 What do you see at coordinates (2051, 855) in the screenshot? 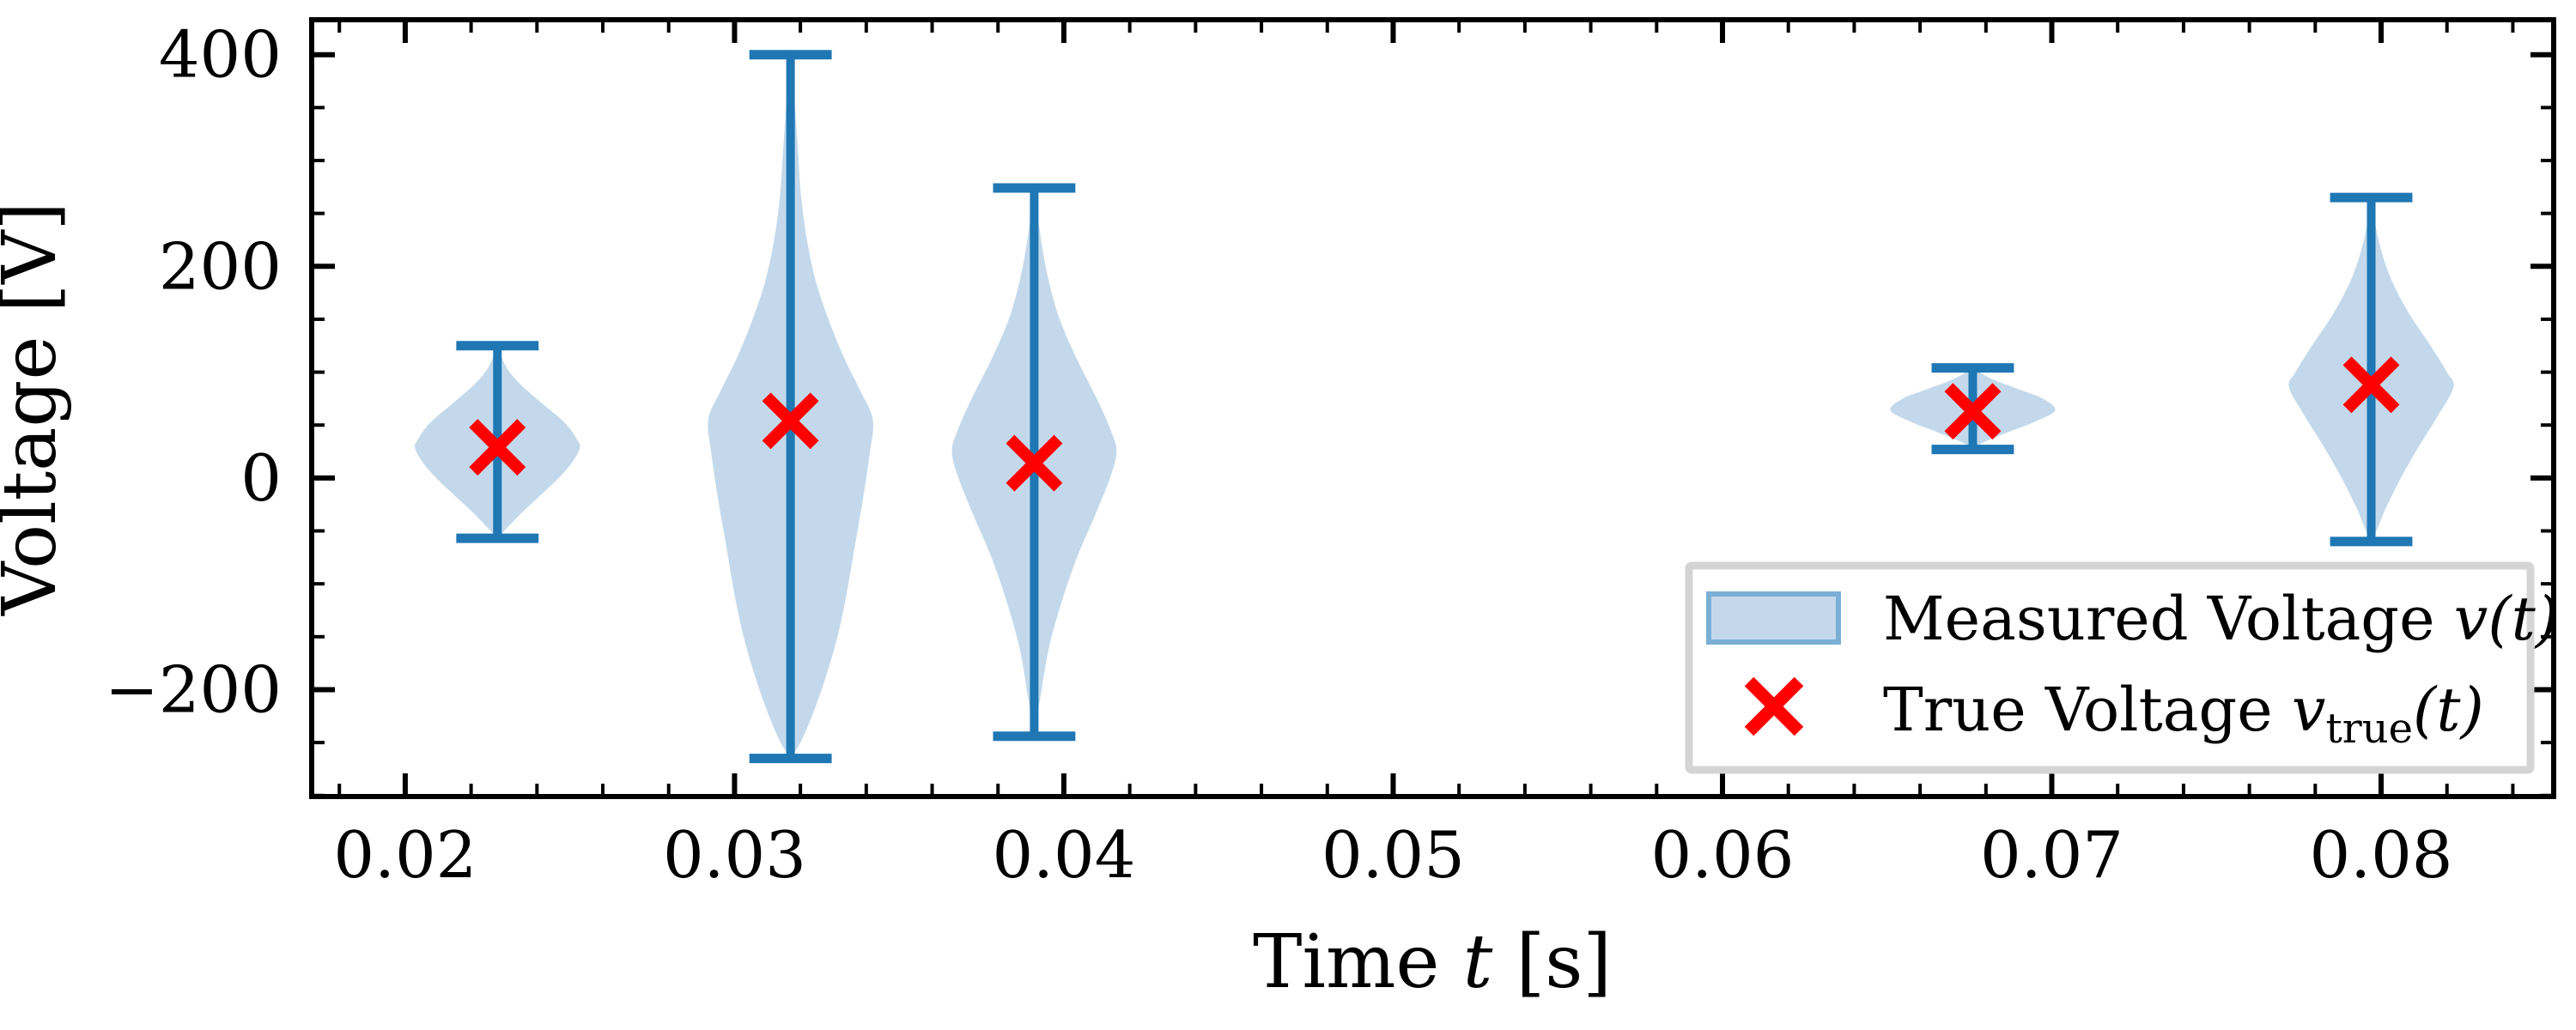
I see `x-tick-label: 0.07` at bounding box center [2051, 855].